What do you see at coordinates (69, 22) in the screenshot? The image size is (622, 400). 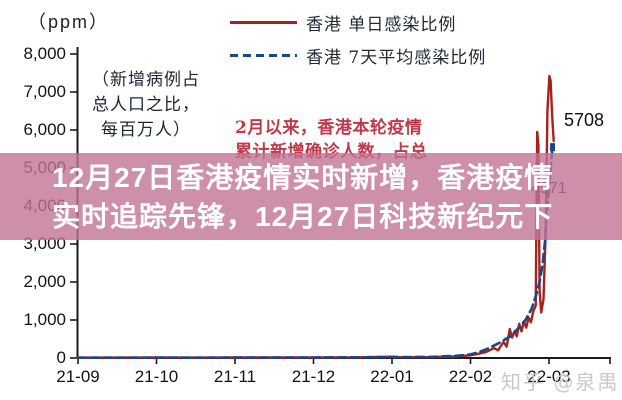 I see `y-axis-unit-label: （ppm）` at bounding box center [69, 22].